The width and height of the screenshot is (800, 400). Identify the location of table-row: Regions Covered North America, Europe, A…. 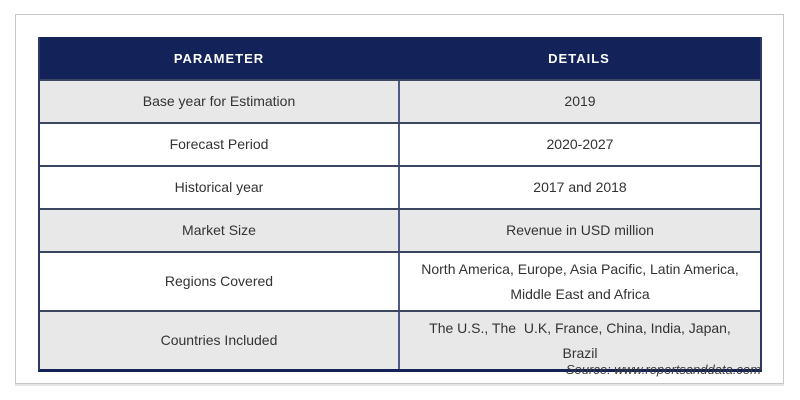
(400, 280).